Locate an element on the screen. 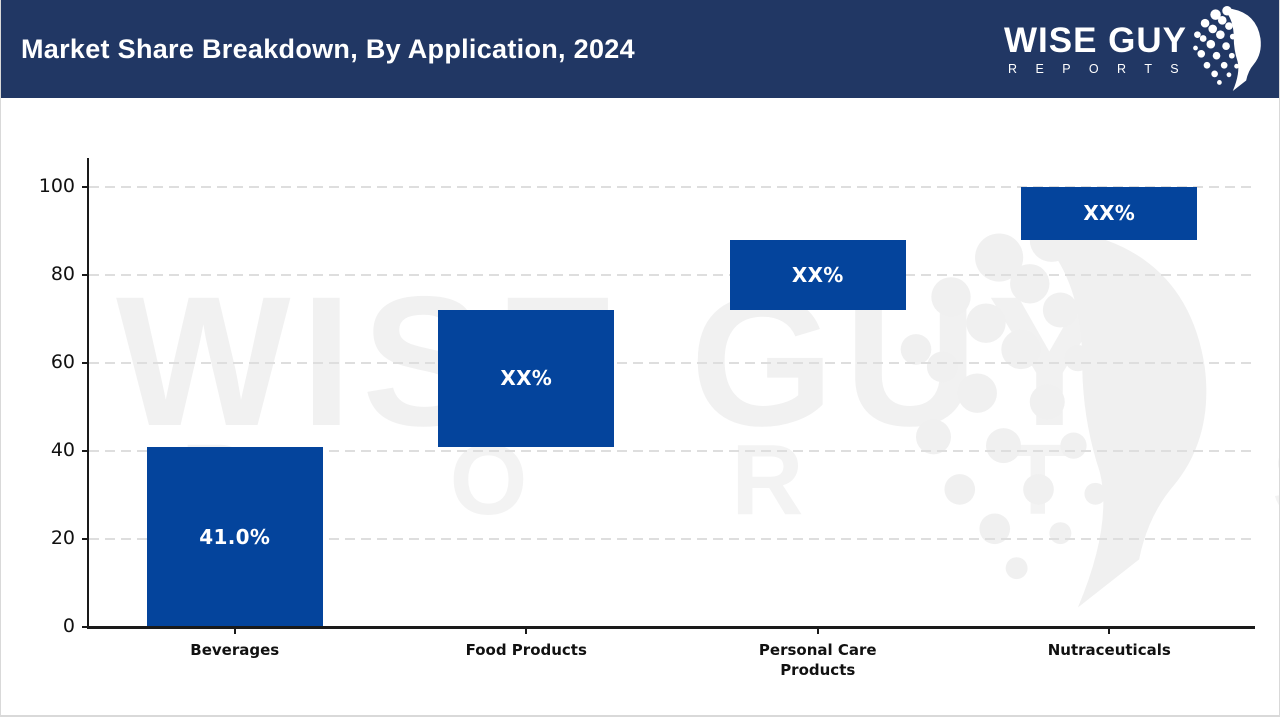 The width and height of the screenshot is (1280, 720). bar-label-personal-care-products: XX% is located at coordinates (817, 274).